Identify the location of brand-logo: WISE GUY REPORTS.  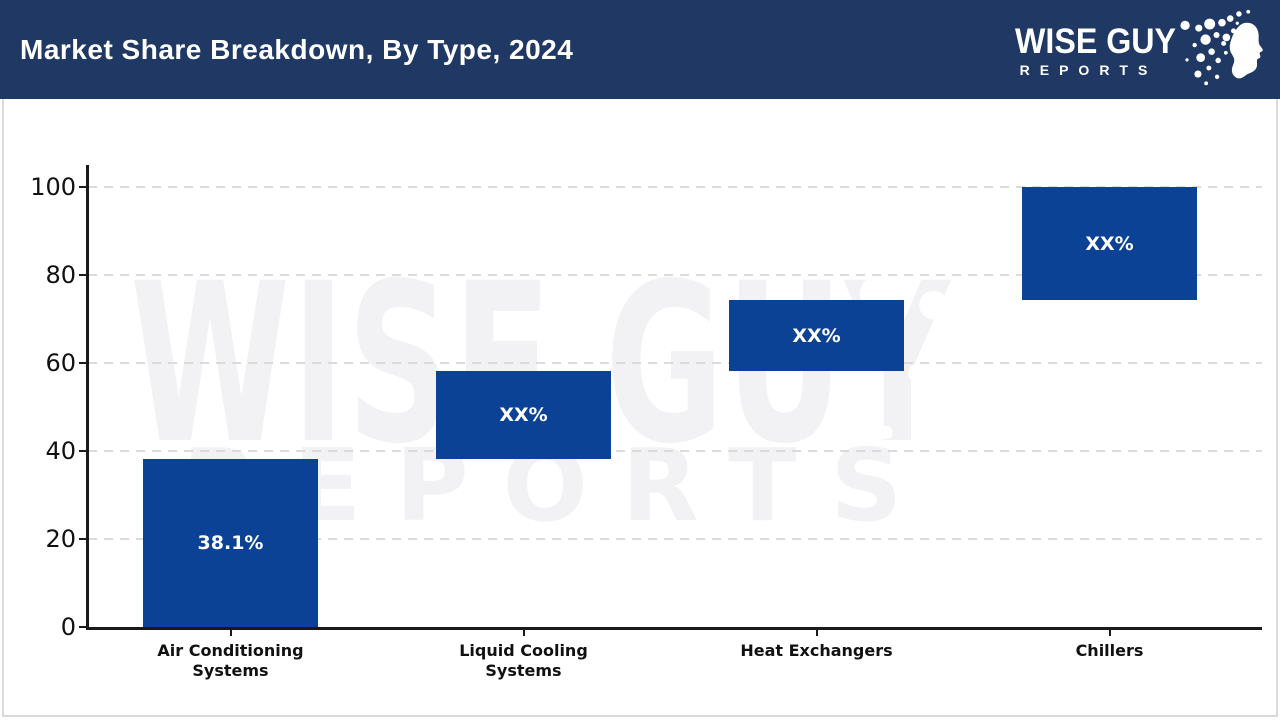
(1137, 50).